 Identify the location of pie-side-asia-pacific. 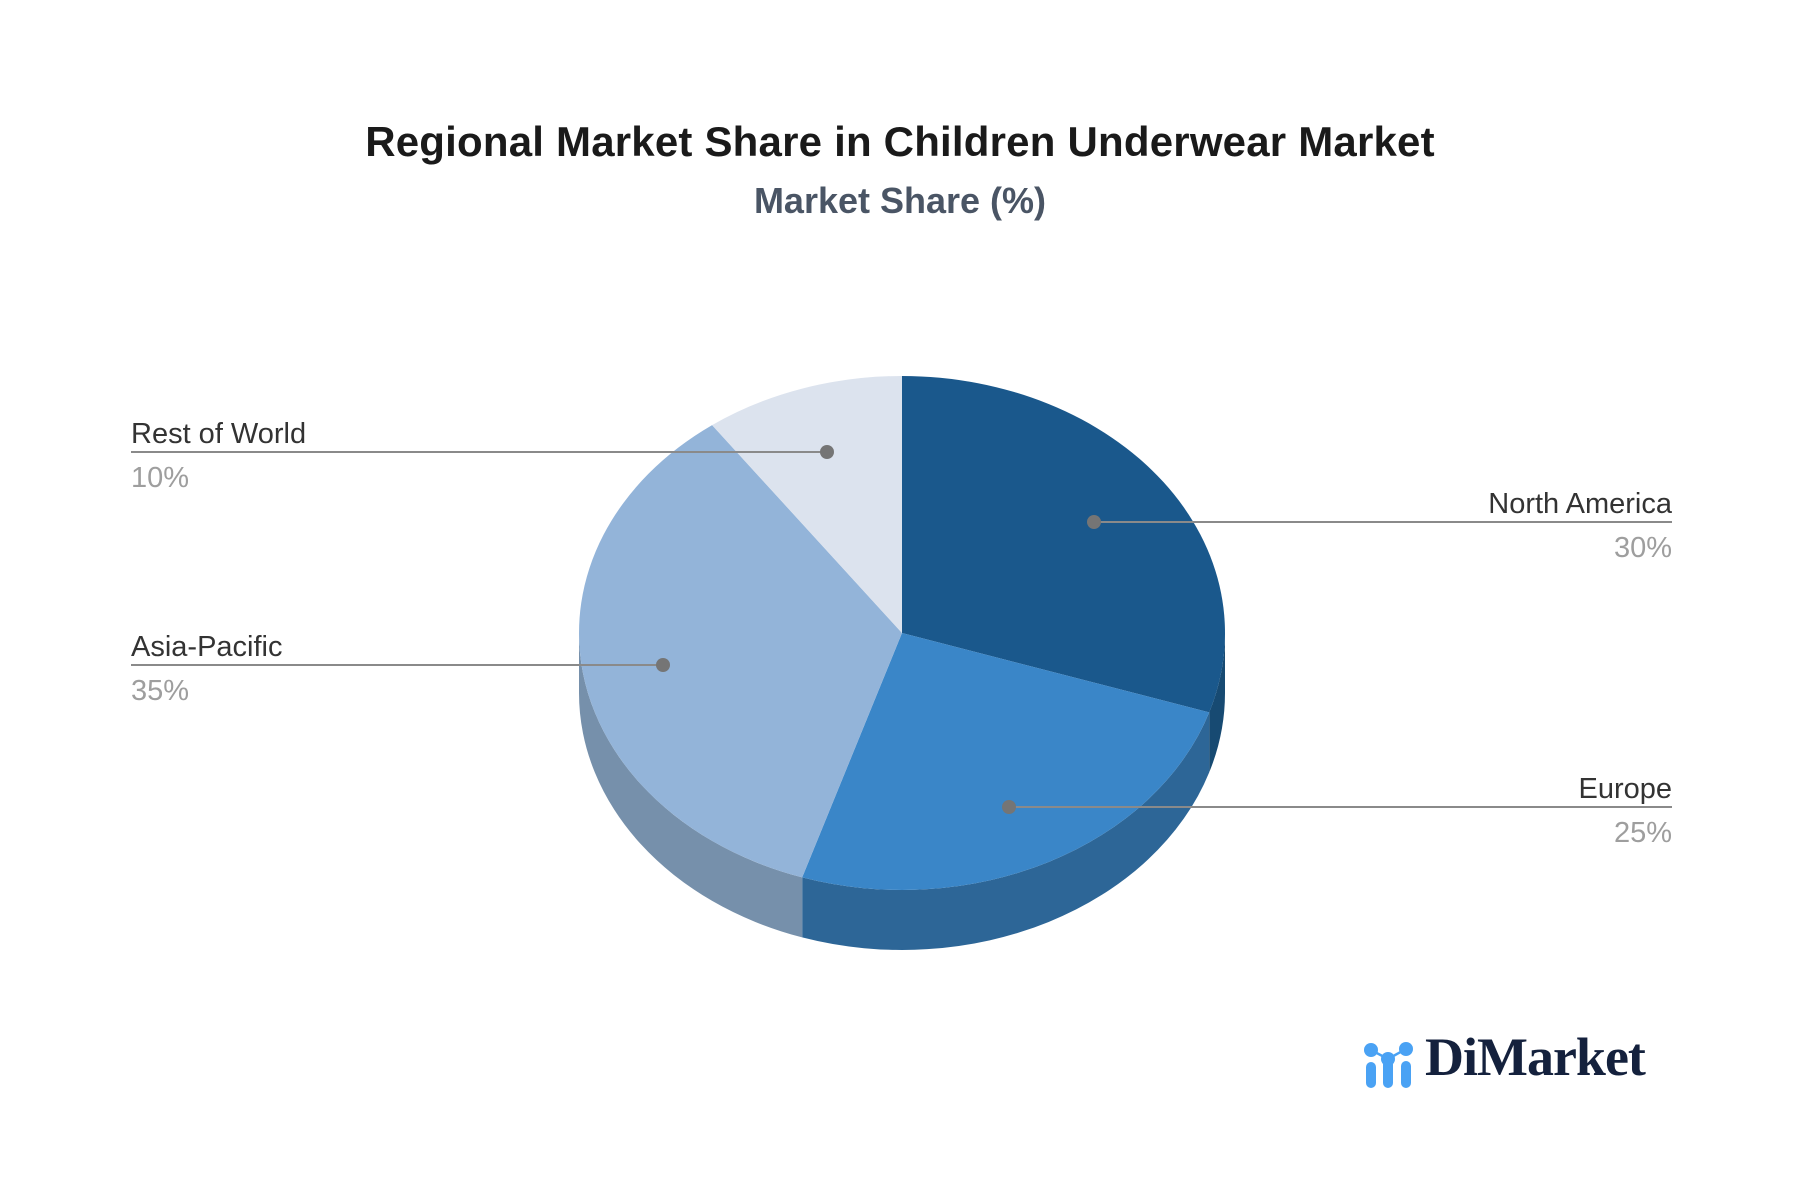
(691, 785).